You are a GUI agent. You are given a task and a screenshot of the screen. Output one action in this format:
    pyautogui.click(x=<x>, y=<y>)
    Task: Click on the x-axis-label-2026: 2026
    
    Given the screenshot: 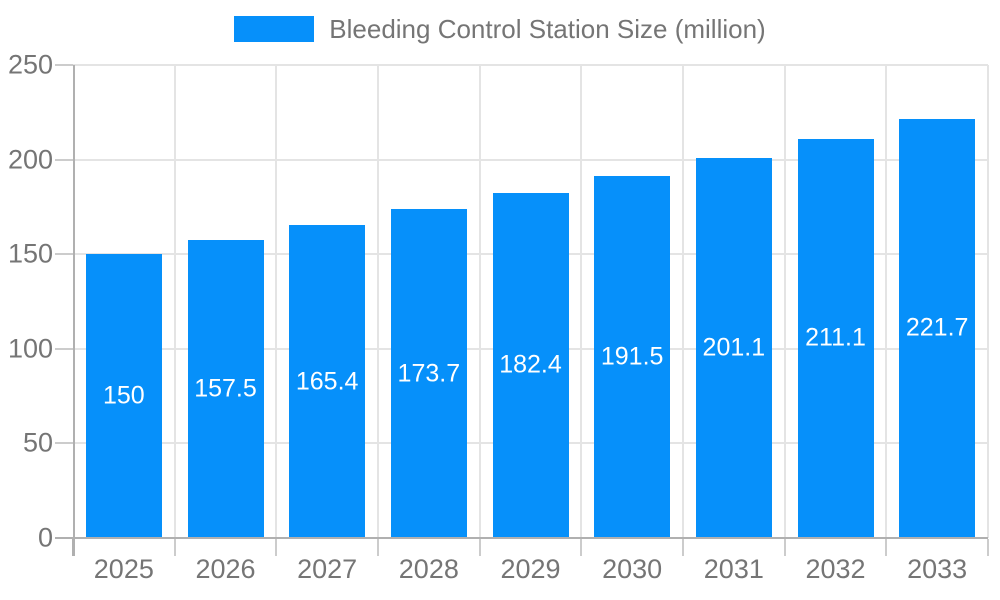 What is the action you would take?
    pyautogui.click(x=225, y=569)
    